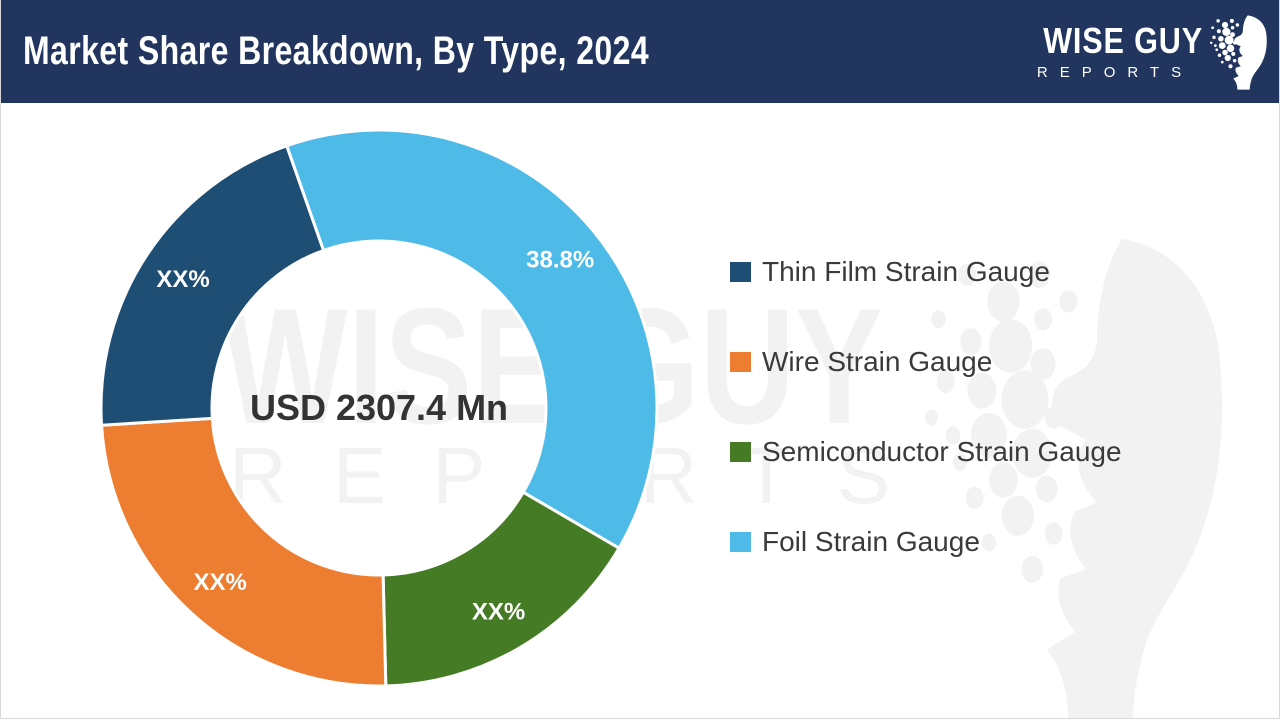 This screenshot has width=1280, height=720. Describe the element at coordinates (1115, 72) in the screenshot. I see `logo-reports-text: REPORTS` at that location.